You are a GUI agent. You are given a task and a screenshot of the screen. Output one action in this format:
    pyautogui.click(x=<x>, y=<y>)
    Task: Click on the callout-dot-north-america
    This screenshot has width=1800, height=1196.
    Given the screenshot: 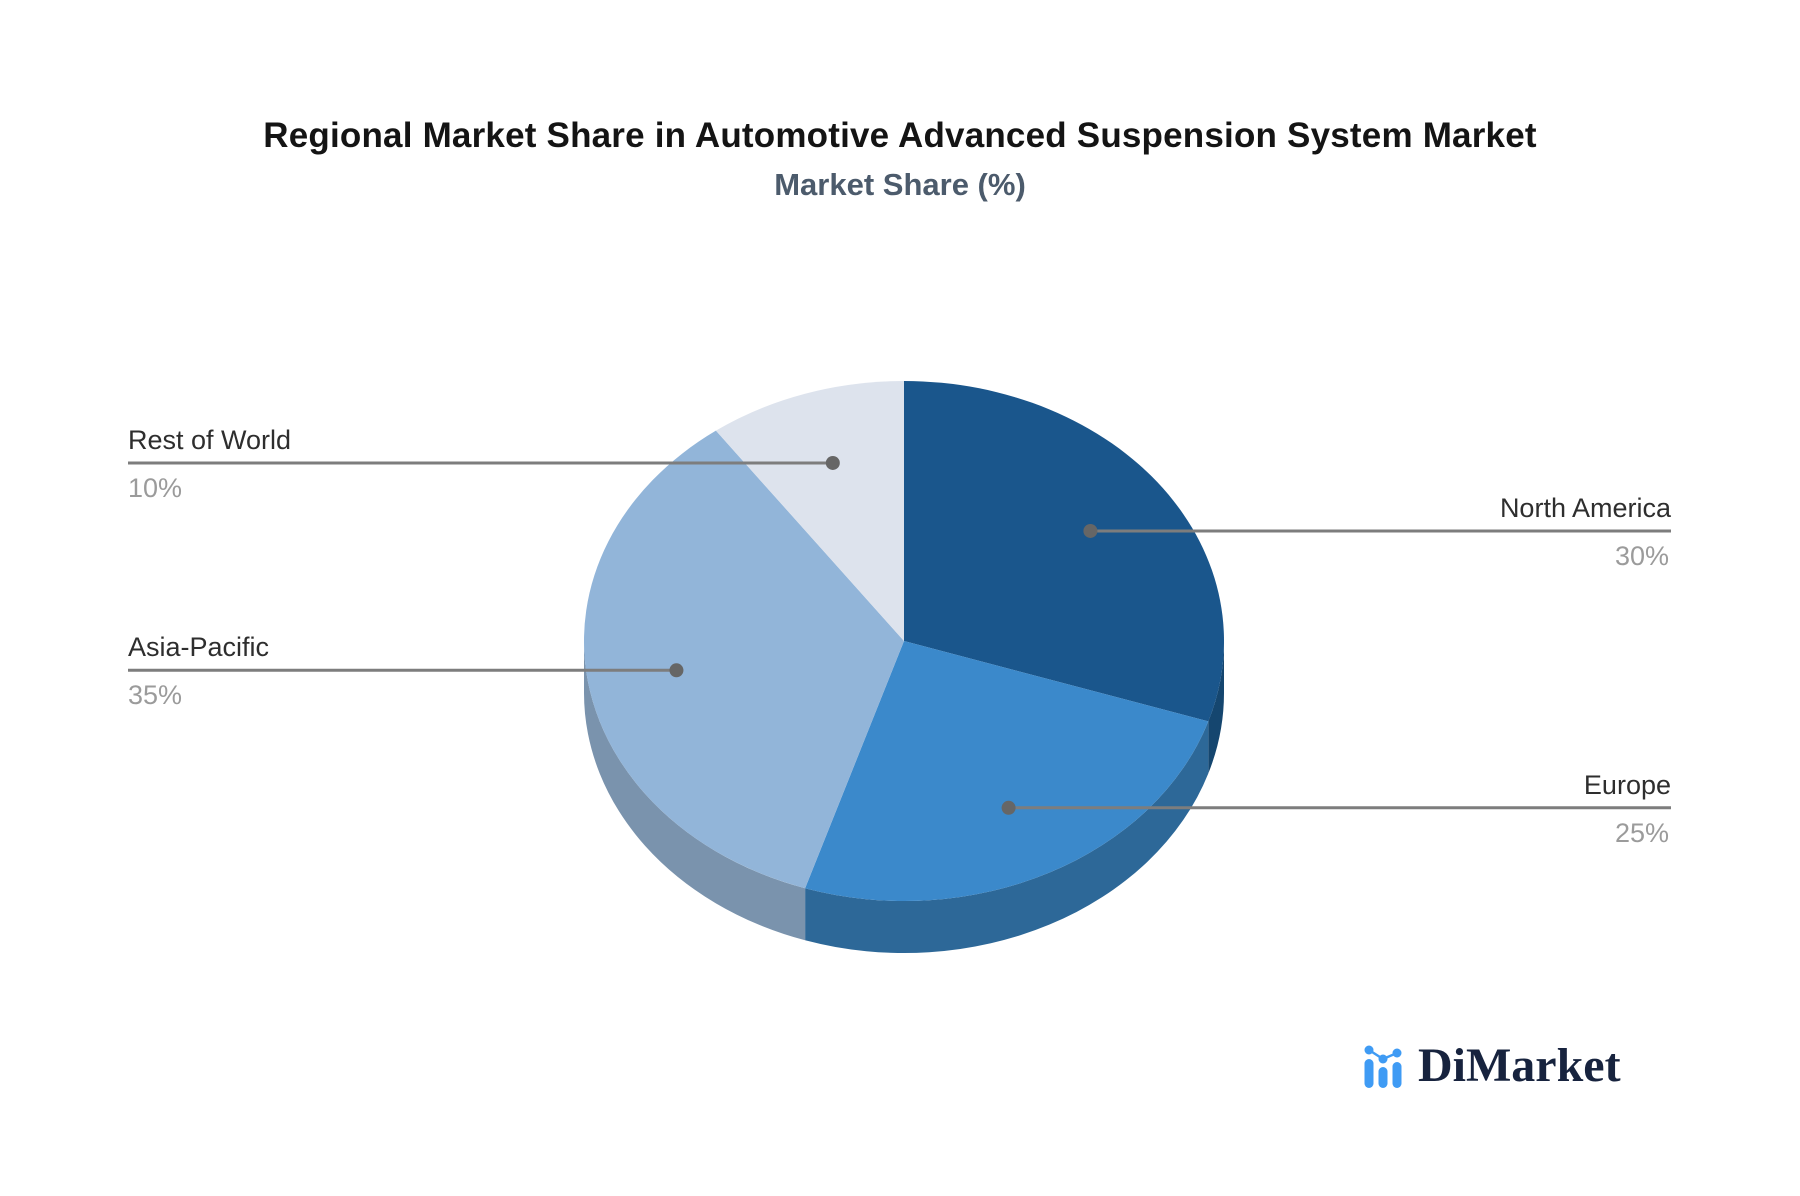 What is the action you would take?
    pyautogui.click(x=1090, y=530)
    